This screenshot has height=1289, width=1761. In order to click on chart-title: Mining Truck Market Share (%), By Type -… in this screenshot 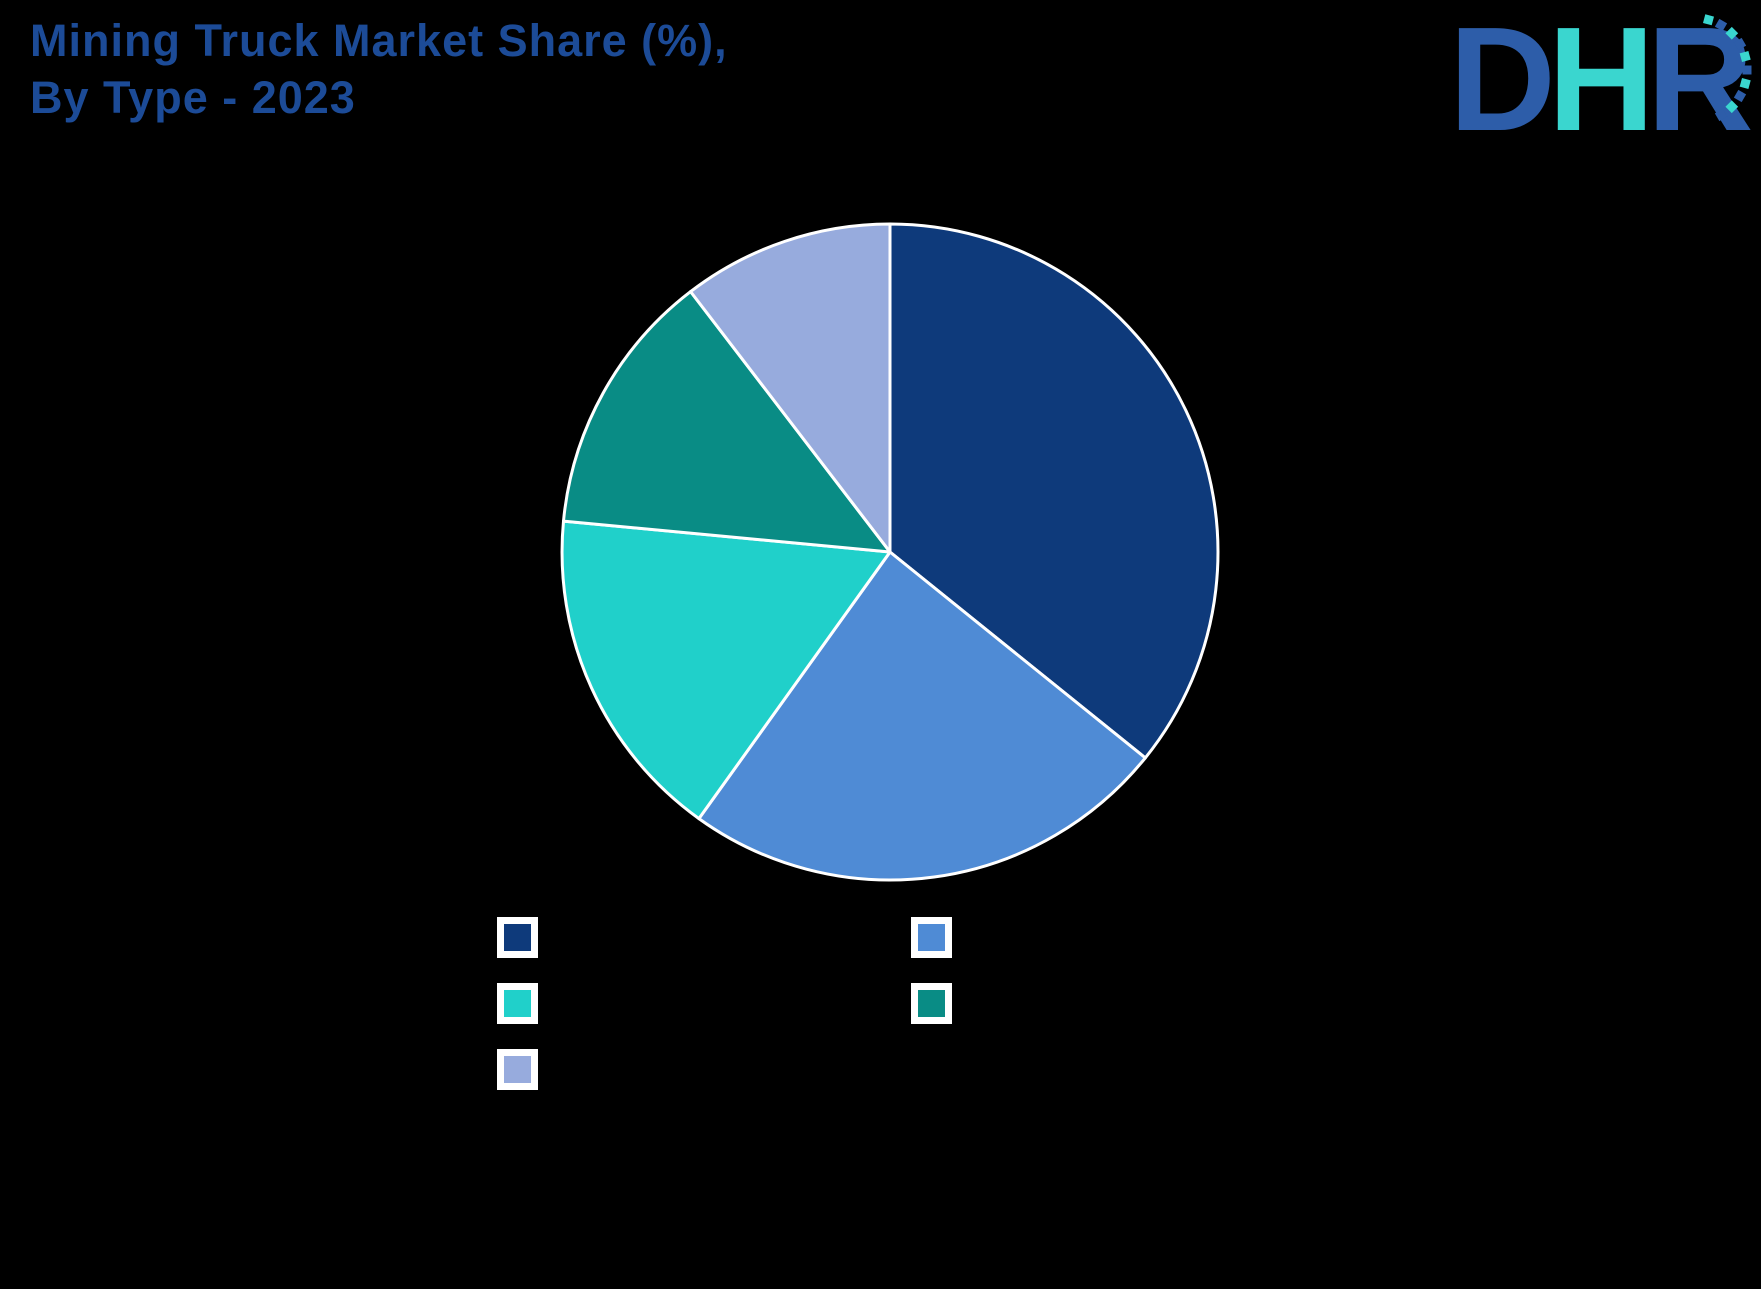, I will do `click(379, 69)`.